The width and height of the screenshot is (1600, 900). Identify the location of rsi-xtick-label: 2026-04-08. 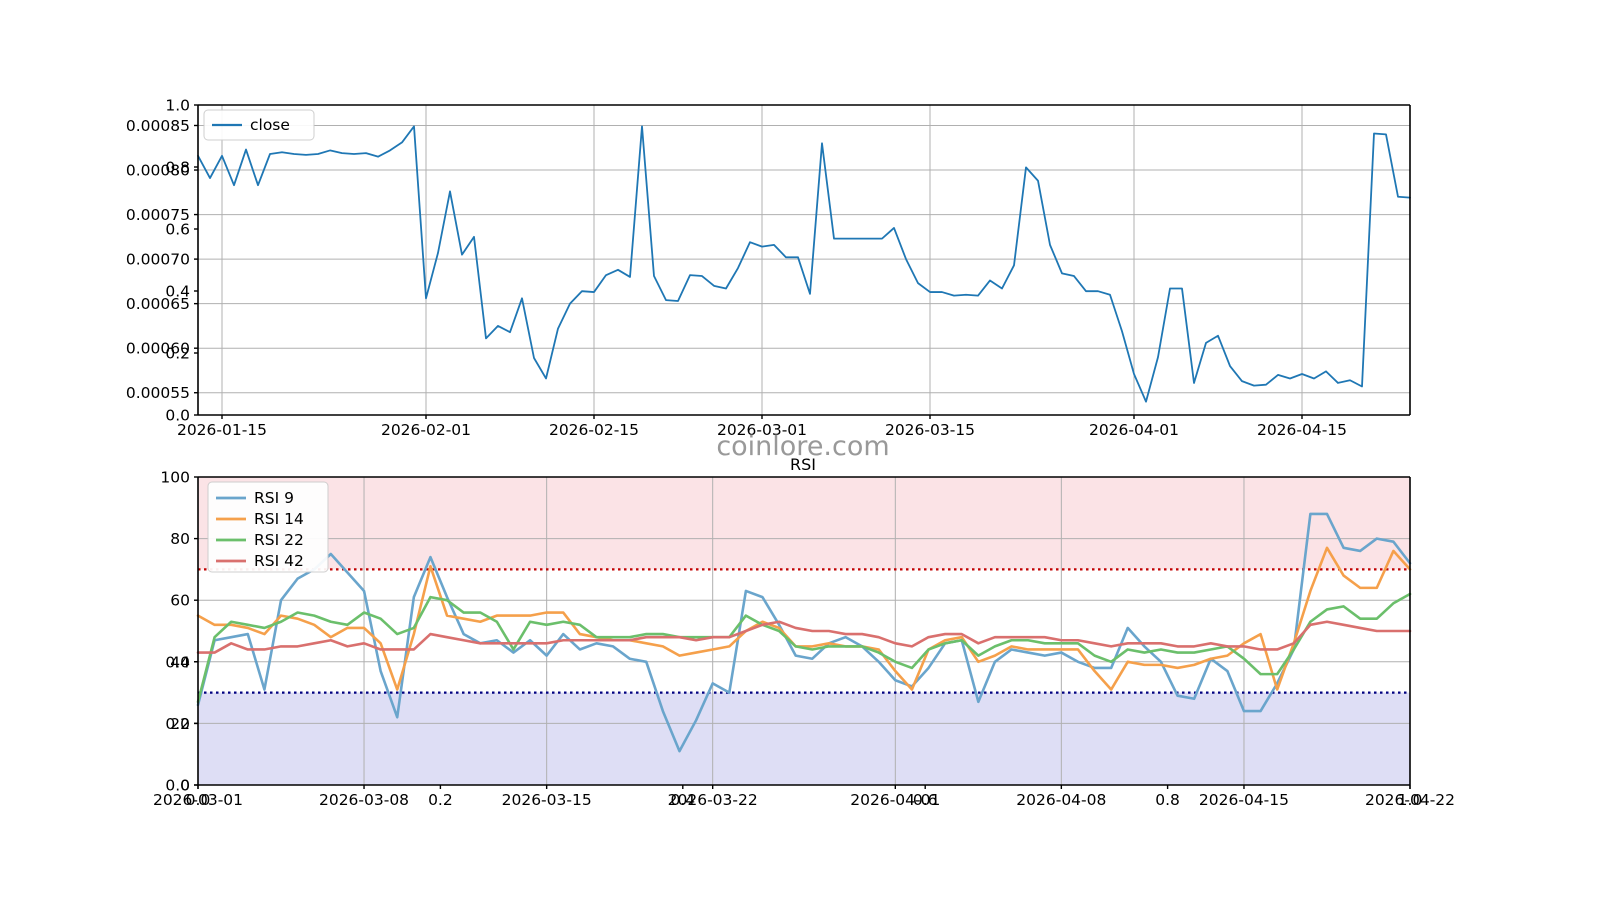
(1061, 800).